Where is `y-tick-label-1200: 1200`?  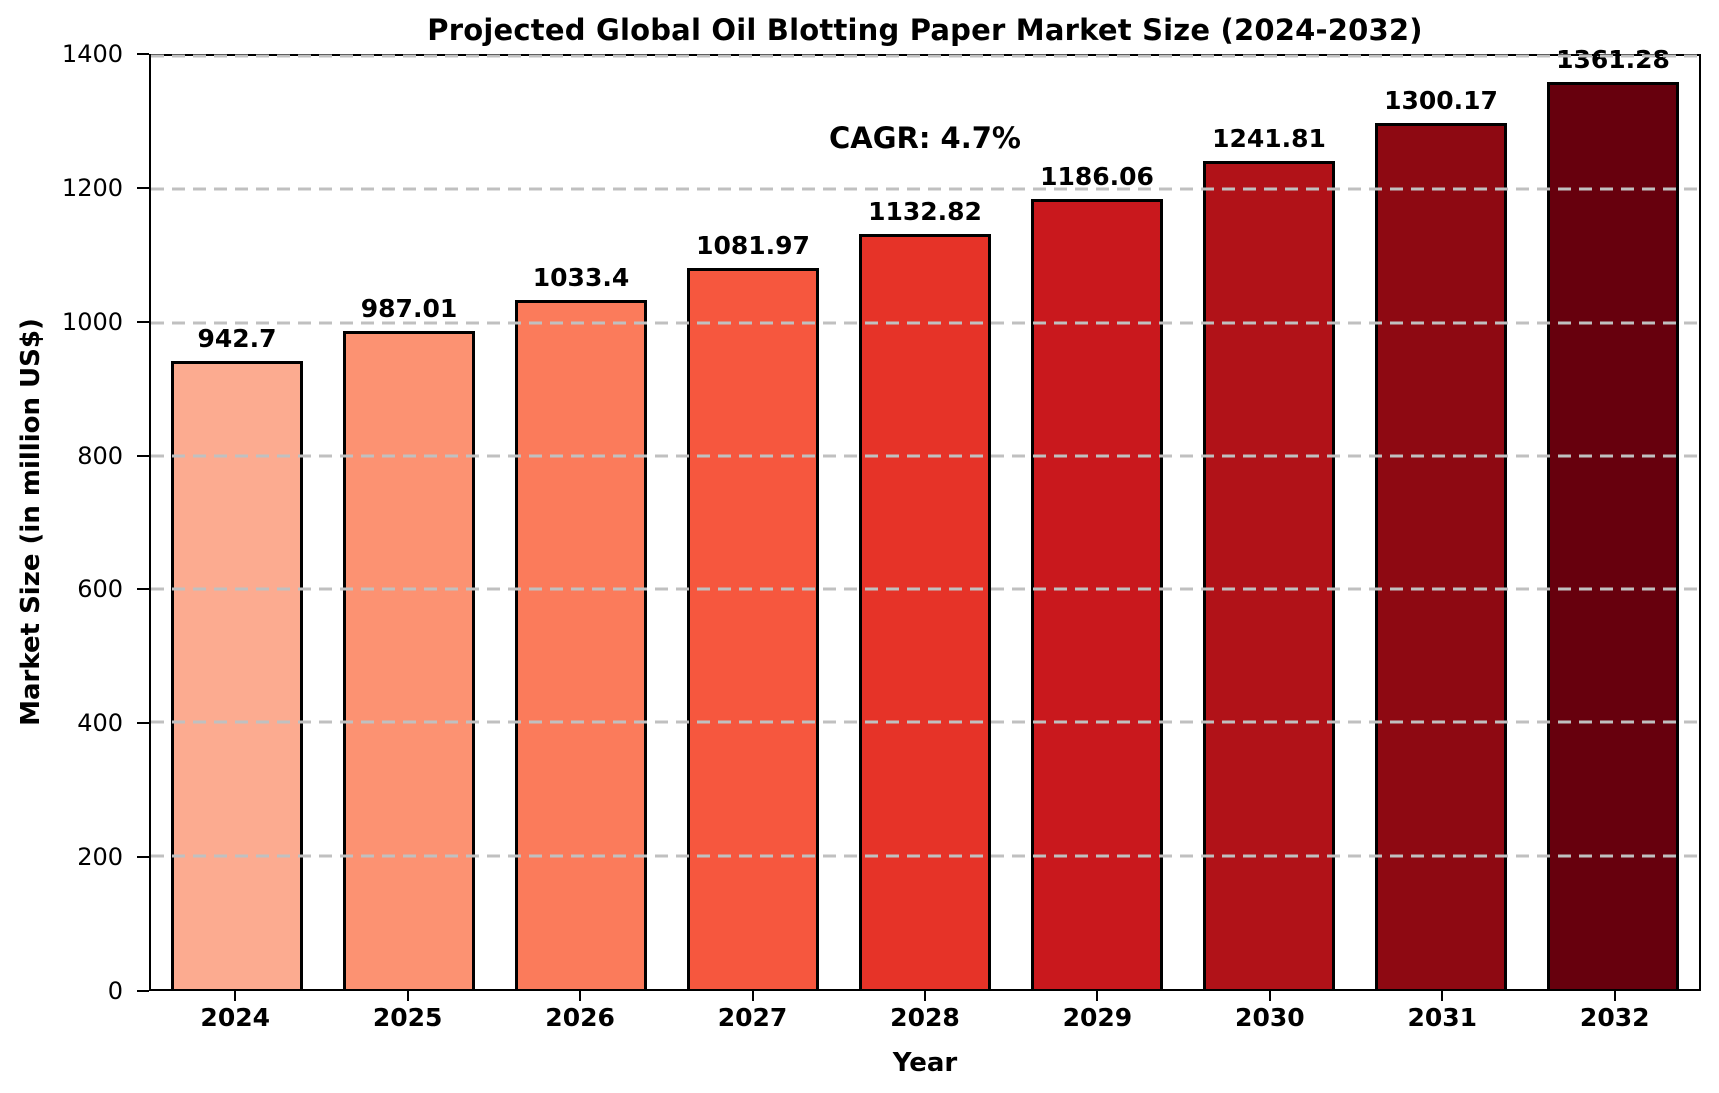 y-tick-label-1200: 1200 is located at coordinates (92, 187).